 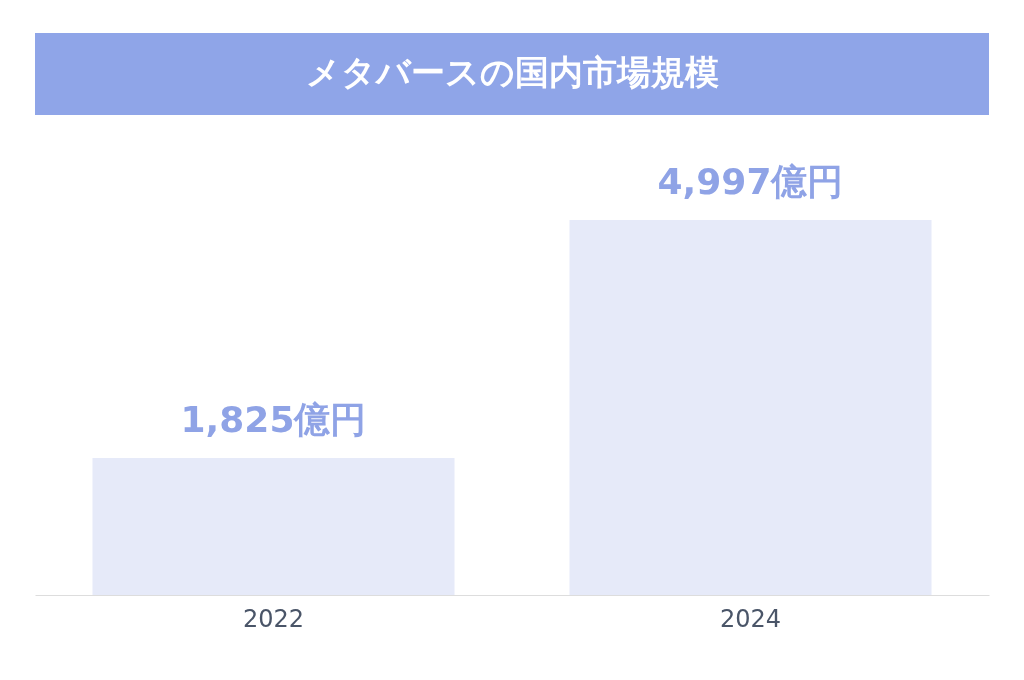 I want to click on data-label: 1,825億円, so click(x=273, y=420).